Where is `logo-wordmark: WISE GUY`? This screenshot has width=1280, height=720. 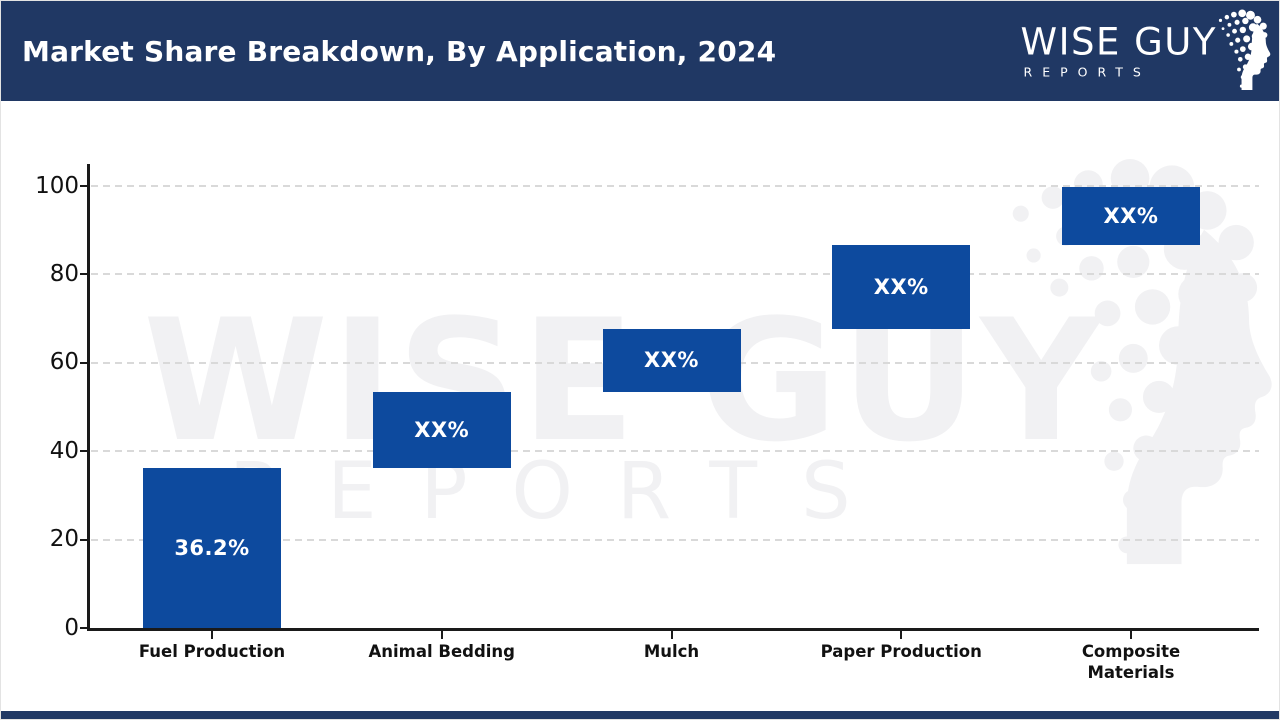 logo-wordmark: WISE GUY is located at coordinates (1118, 41).